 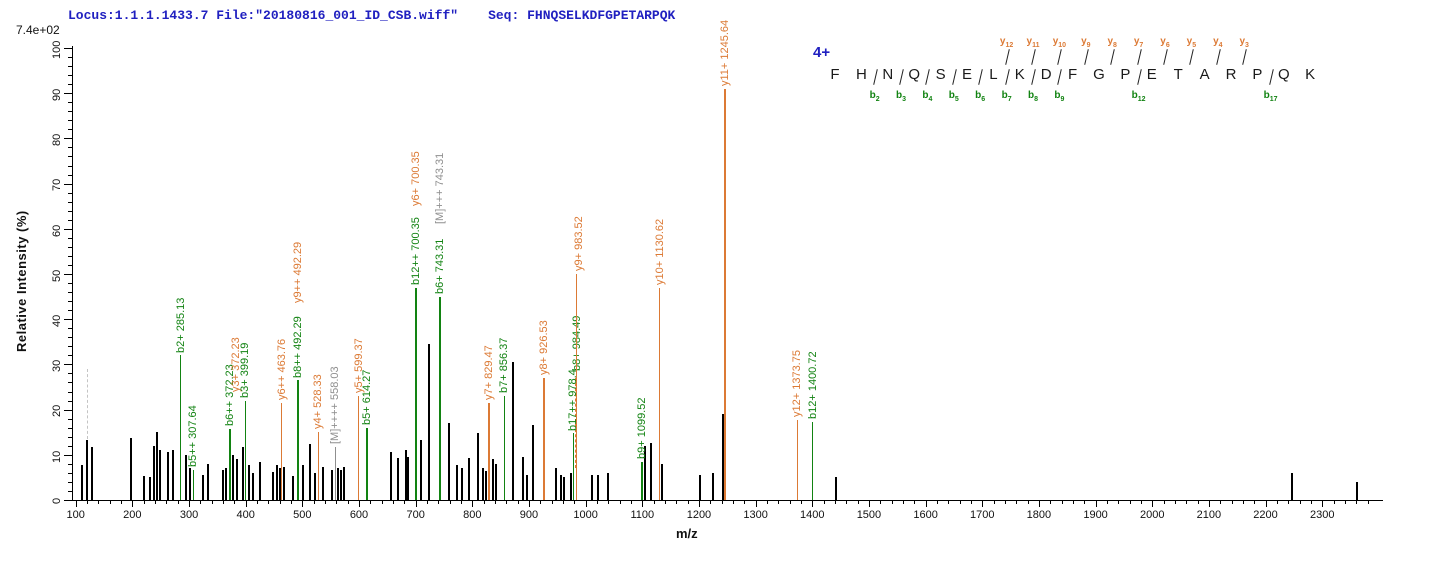 I want to click on b-ion-label: b9, so click(x=1059, y=96).